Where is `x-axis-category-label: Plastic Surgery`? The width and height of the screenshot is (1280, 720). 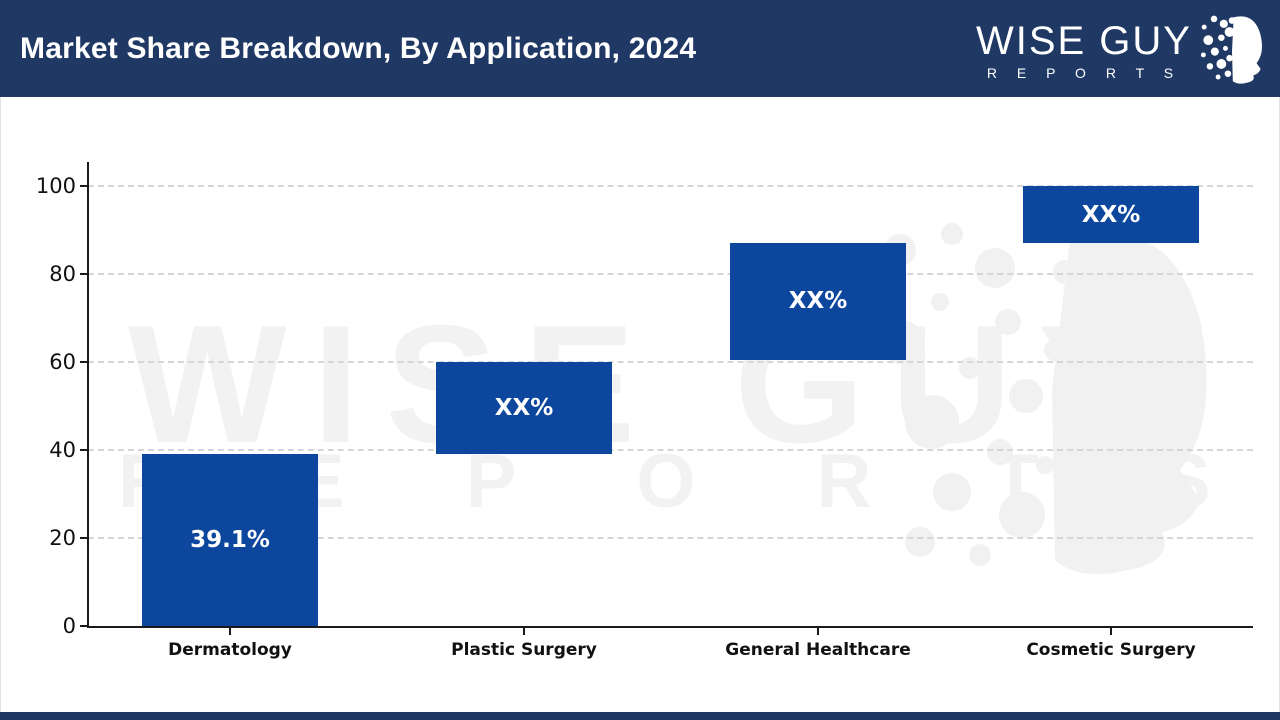
x-axis-category-label: Plastic Surgery is located at coordinates (524, 650).